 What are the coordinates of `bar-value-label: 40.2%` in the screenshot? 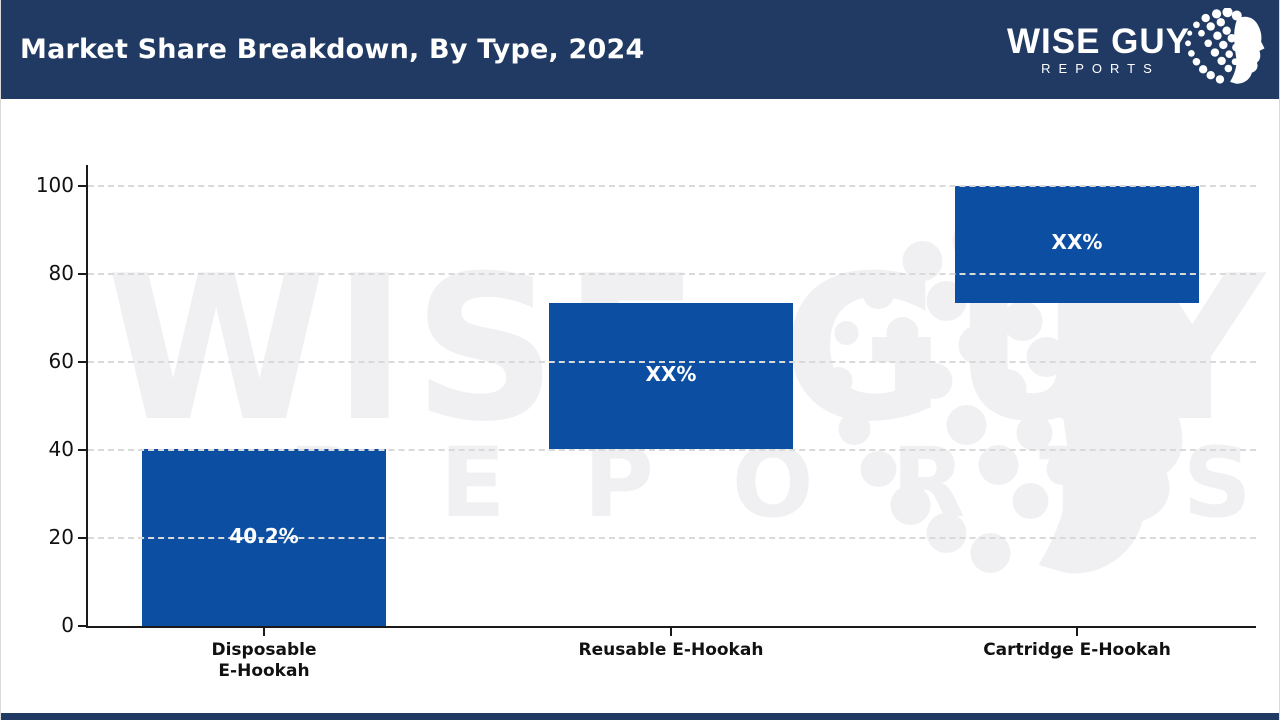 It's located at (264, 535).